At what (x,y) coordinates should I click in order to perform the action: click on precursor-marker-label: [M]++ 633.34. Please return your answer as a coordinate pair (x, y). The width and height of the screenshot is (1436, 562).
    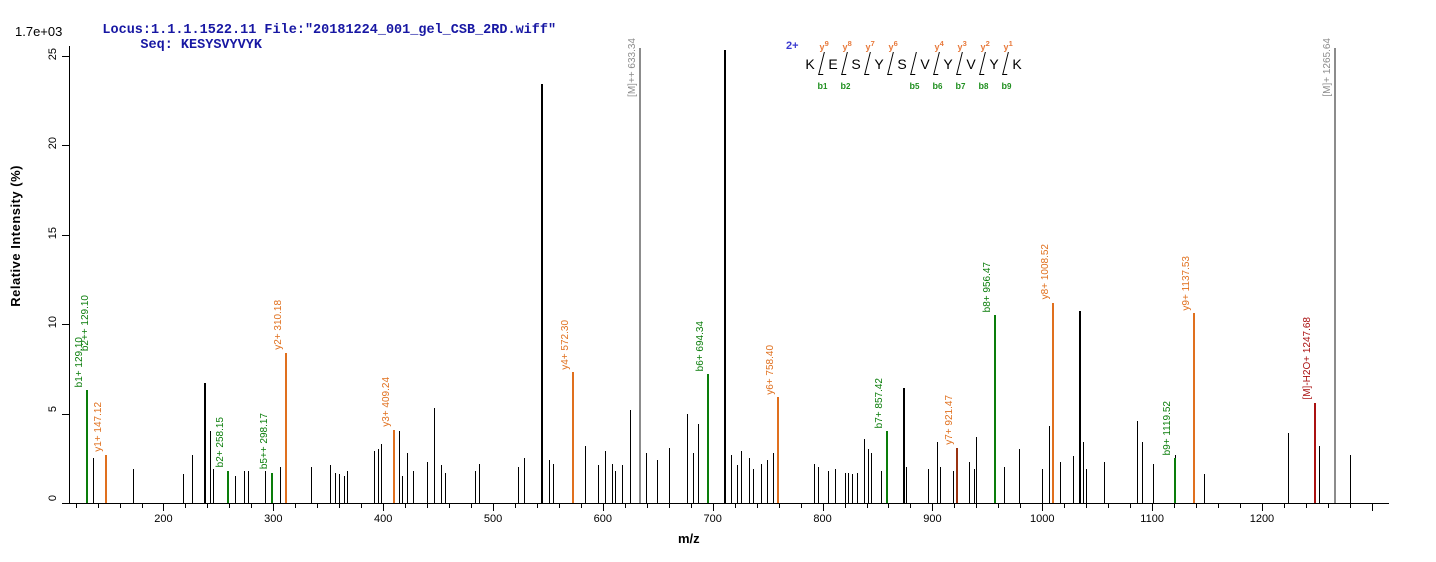
    Looking at the image, I should click on (633, 67).